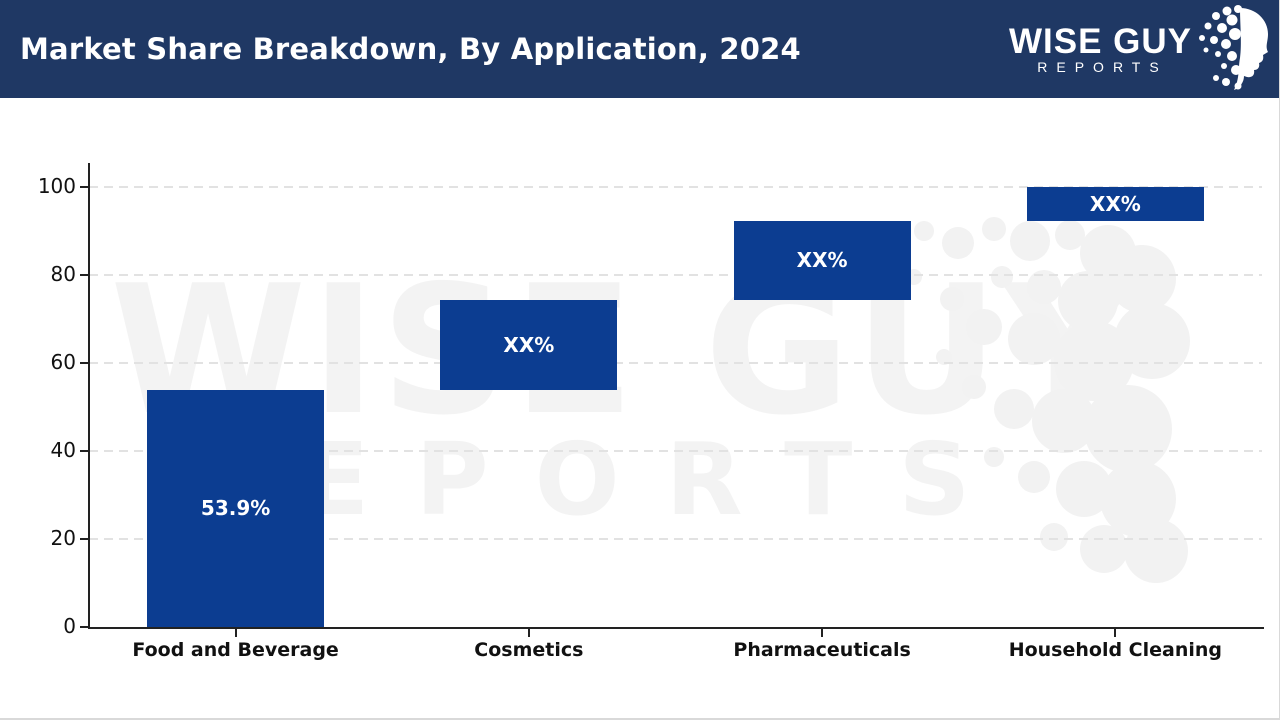 This screenshot has width=1280, height=720. I want to click on wiseguy-logo-text: WISE GUY REPORTS, so click(1100, 48).